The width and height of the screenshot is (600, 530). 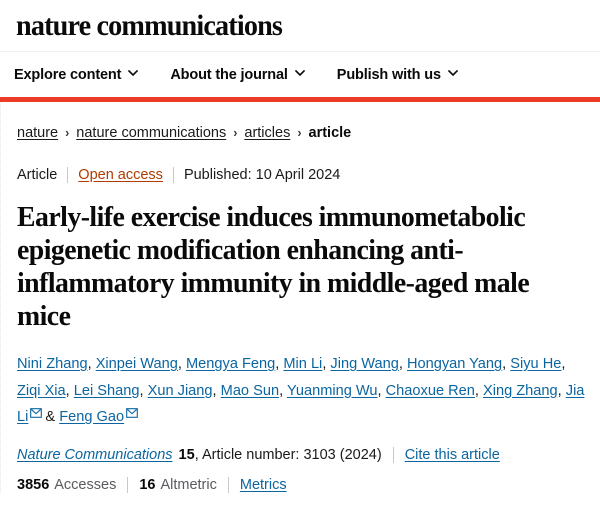 I want to click on author-link: Xing Zhang, so click(x=520, y=390).